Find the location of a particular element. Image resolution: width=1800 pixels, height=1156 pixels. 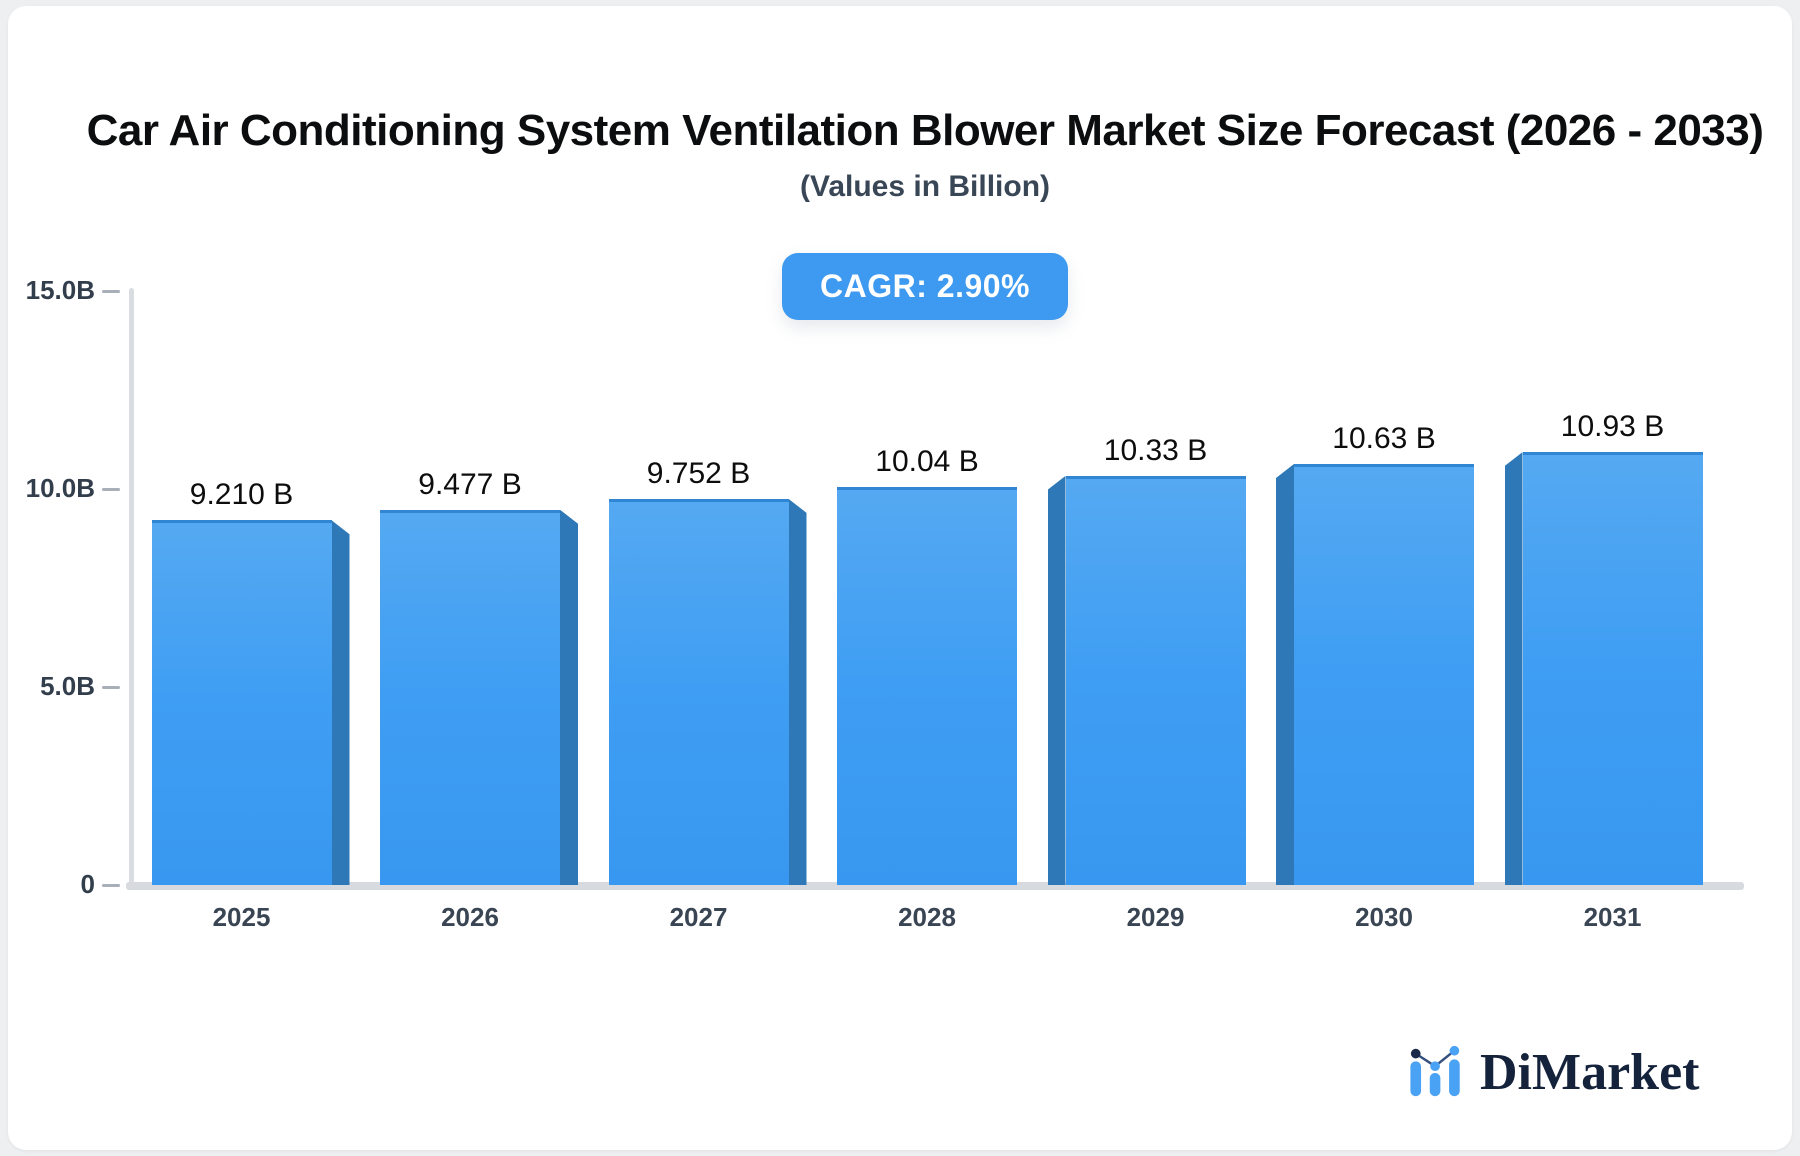

y-axis-tick-label: 10.0B is located at coordinates (60, 488).